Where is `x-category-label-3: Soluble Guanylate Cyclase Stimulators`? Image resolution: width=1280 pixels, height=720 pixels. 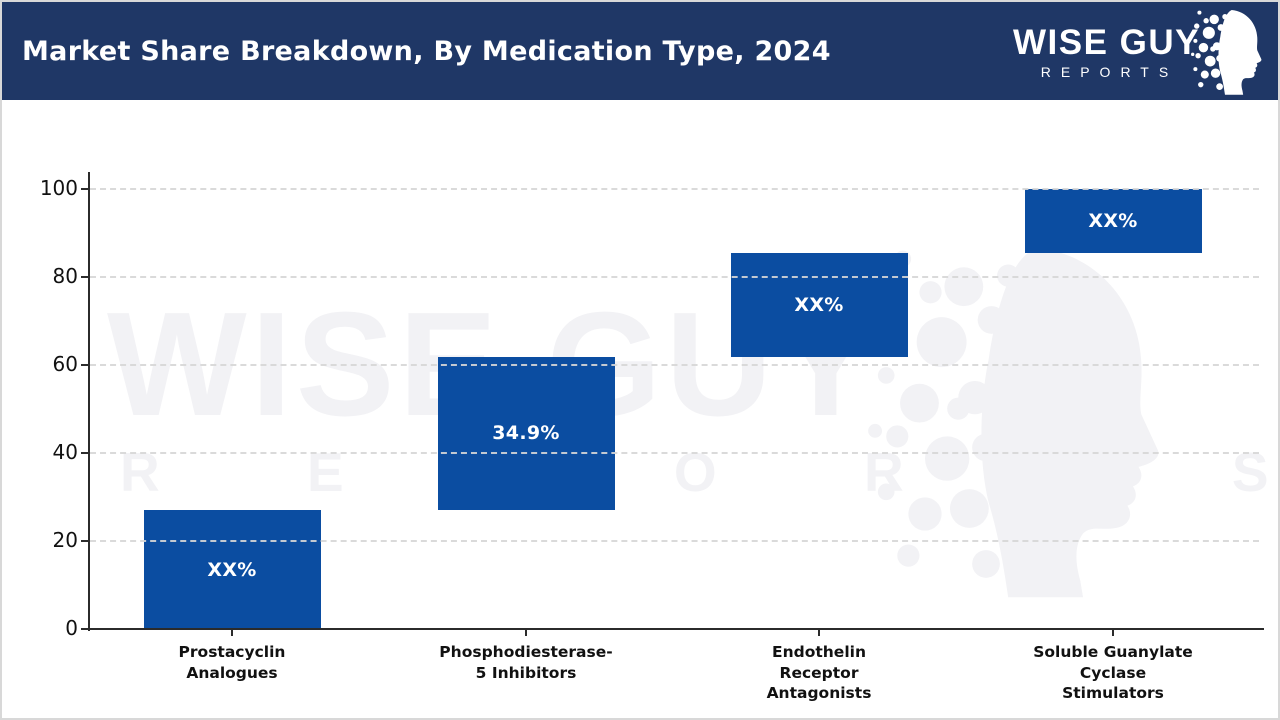
x-category-label-3: Soluble Guanylate Cyclase Stimulators is located at coordinates (1113, 673).